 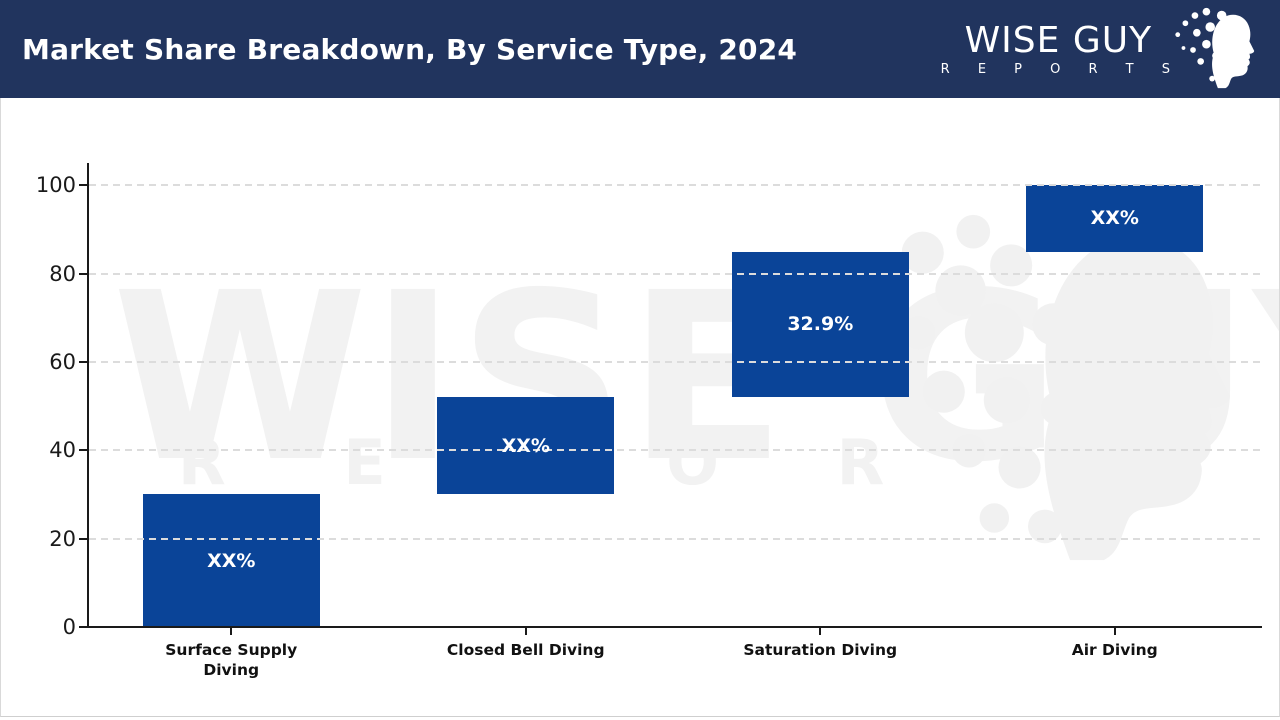 I want to click on wiseguy-logo: WISE GUY R E P O R T S, so click(x=1096, y=49).